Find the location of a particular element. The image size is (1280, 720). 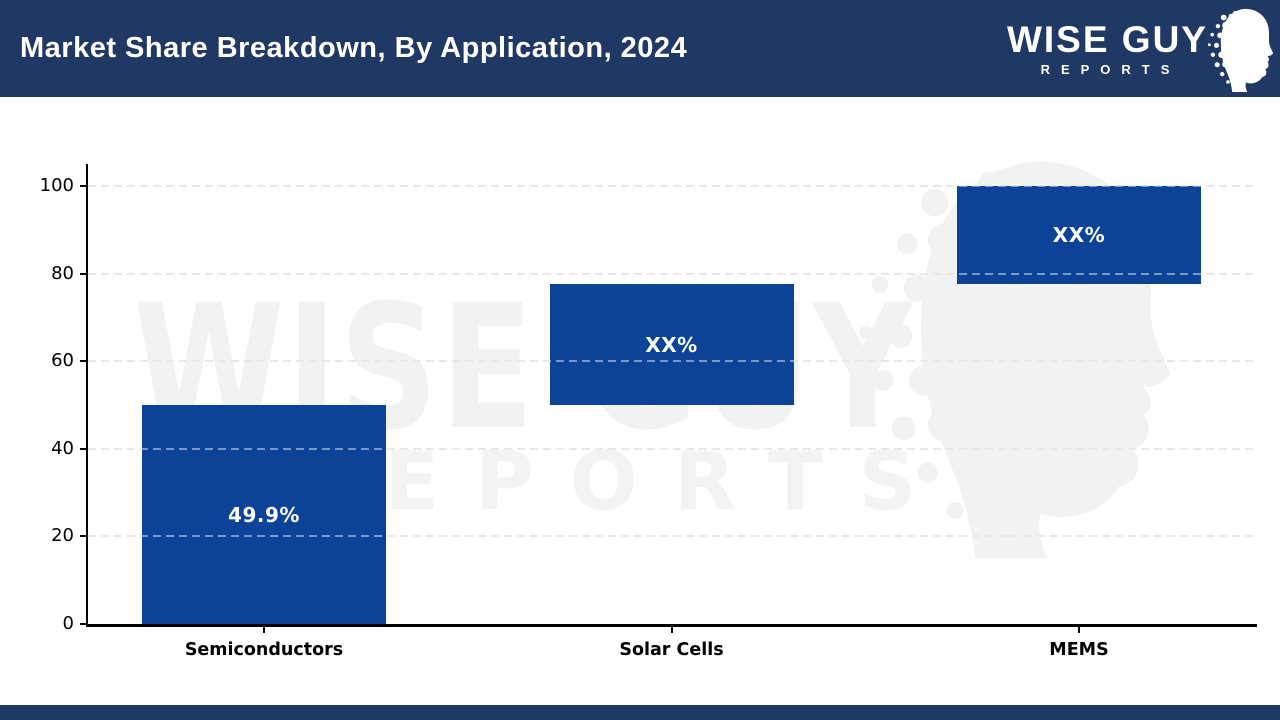

y-axis-tick-label: 40 is located at coordinates (62, 448).